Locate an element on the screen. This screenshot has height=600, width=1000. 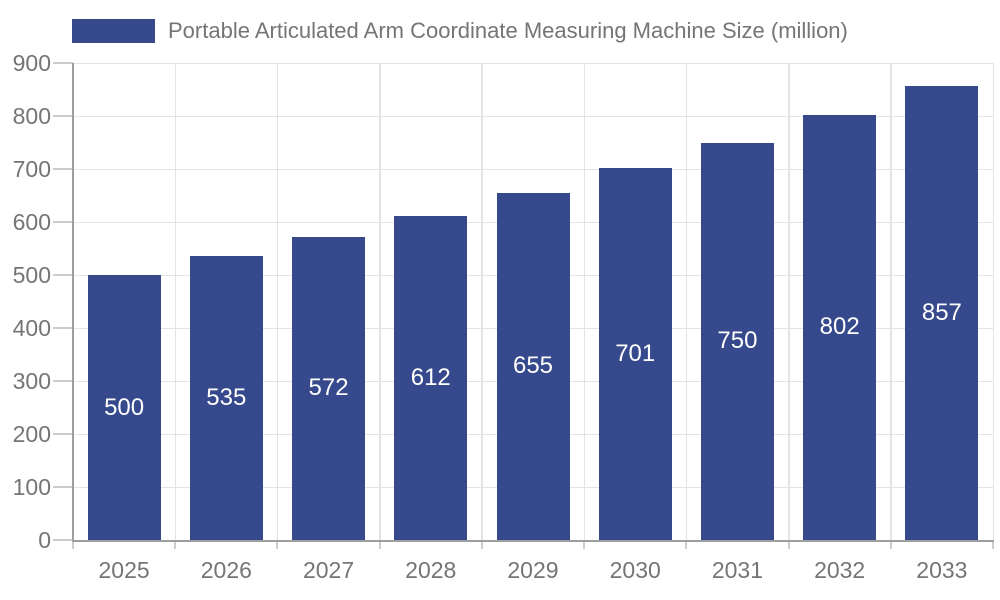
bar: 572 is located at coordinates (329, 388).